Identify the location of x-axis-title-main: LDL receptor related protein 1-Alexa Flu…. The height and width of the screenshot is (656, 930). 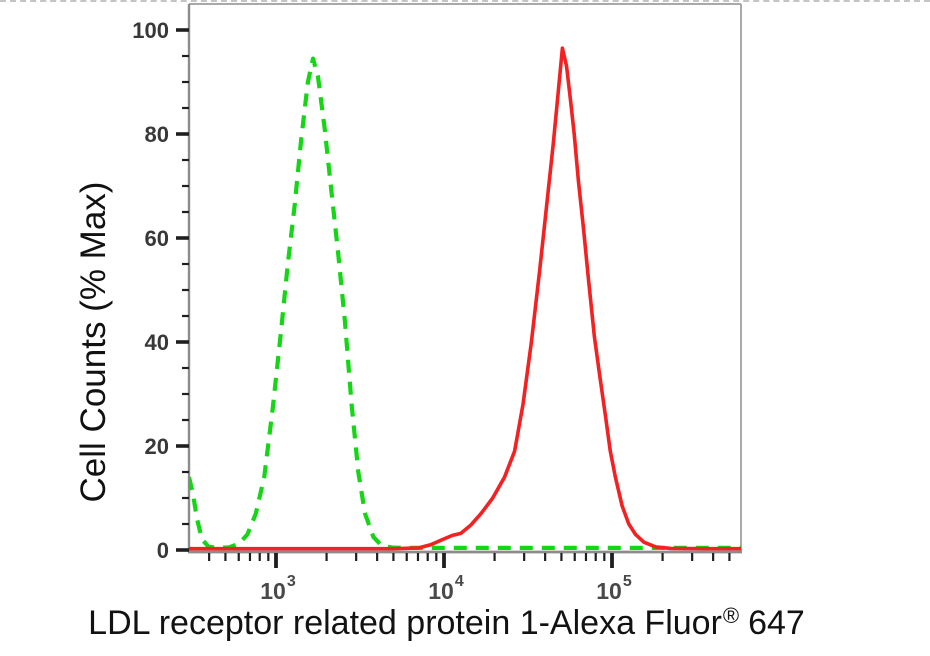
(405, 623).